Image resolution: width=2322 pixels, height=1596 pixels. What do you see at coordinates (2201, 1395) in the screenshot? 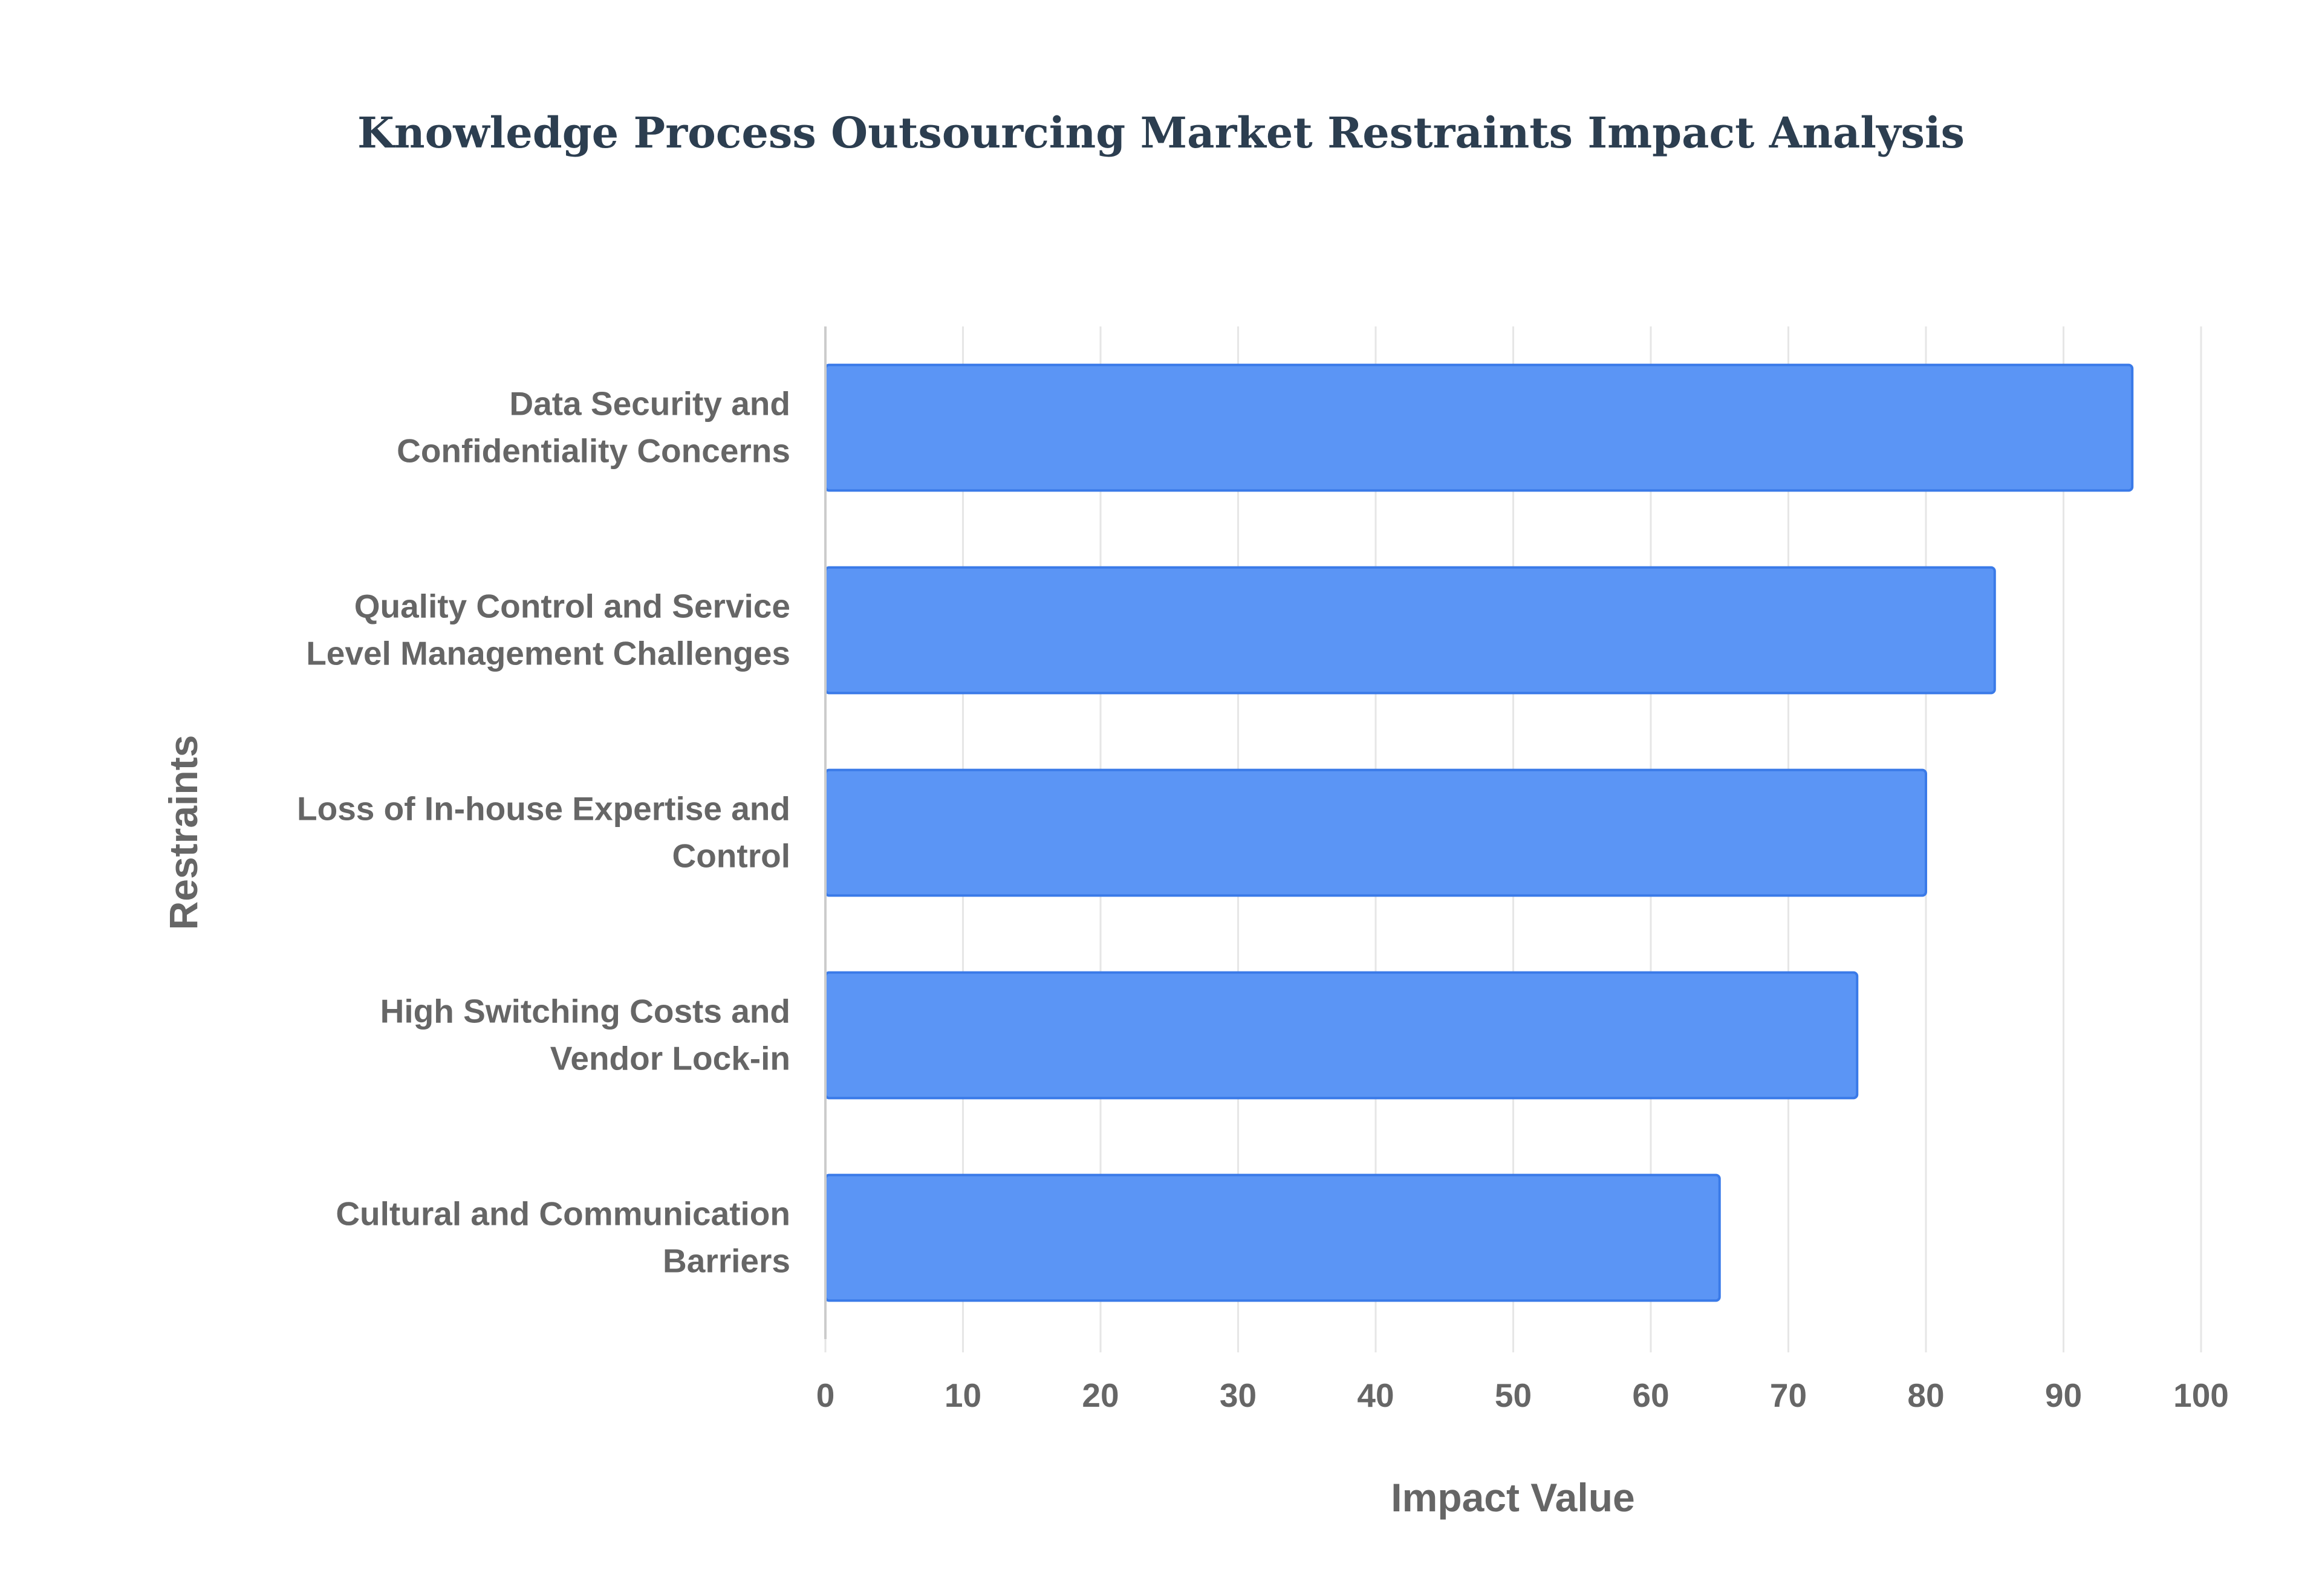
I see `x-tick-label: 100` at bounding box center [2201, 1395].